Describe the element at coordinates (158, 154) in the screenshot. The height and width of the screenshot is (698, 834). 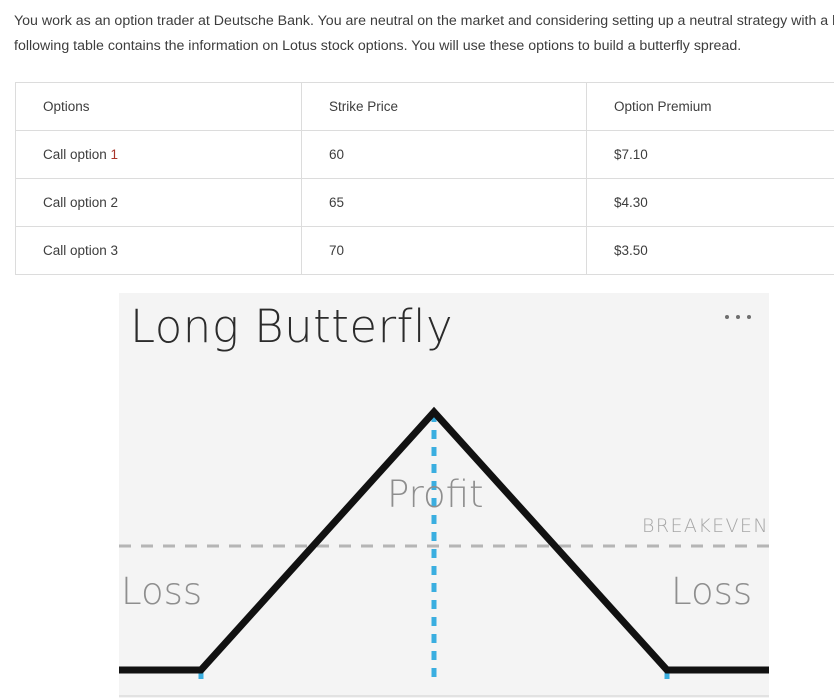
I see `cell-option-name: Call option 1` at that location.